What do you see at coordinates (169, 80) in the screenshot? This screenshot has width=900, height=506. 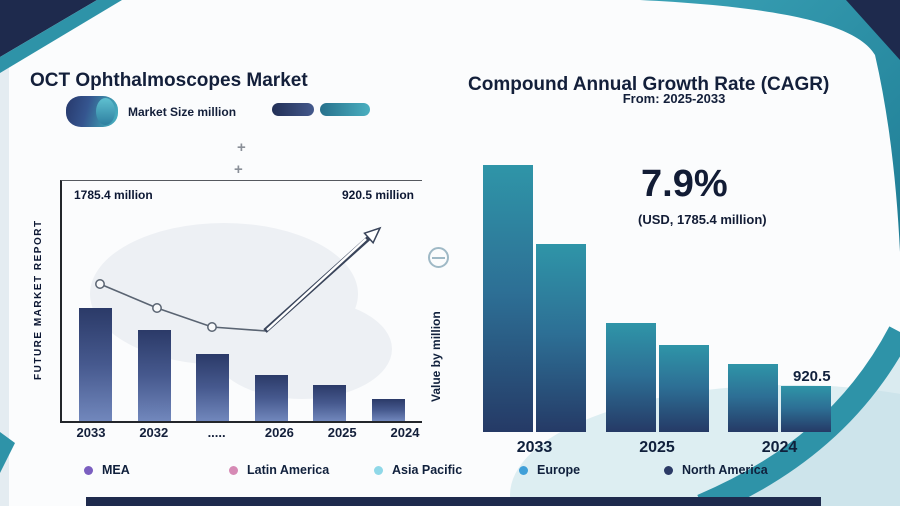 I see `left-chart-title: OCT Ophthalmoscopes Market` at bounding box center [169, 80].